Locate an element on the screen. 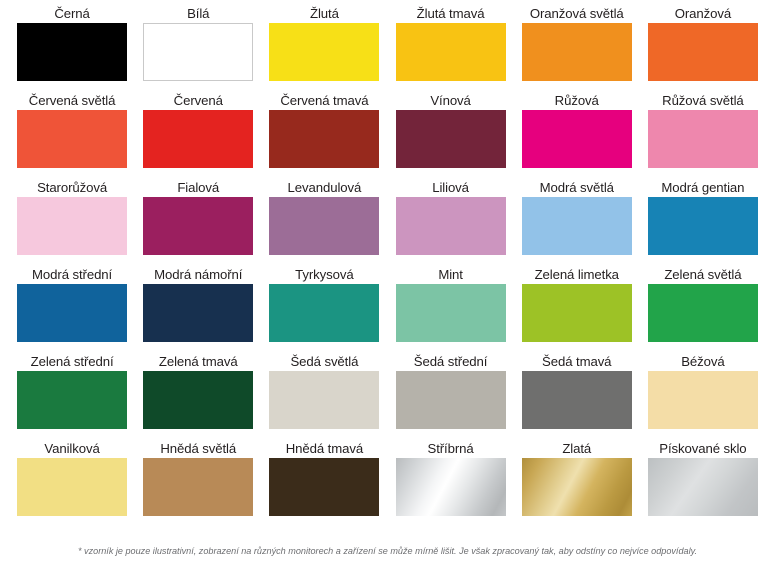 Image resolution: width=775 pixels, height=564 pixels. swatch-cell: Zelená střední is located at coordinates (72, 395).